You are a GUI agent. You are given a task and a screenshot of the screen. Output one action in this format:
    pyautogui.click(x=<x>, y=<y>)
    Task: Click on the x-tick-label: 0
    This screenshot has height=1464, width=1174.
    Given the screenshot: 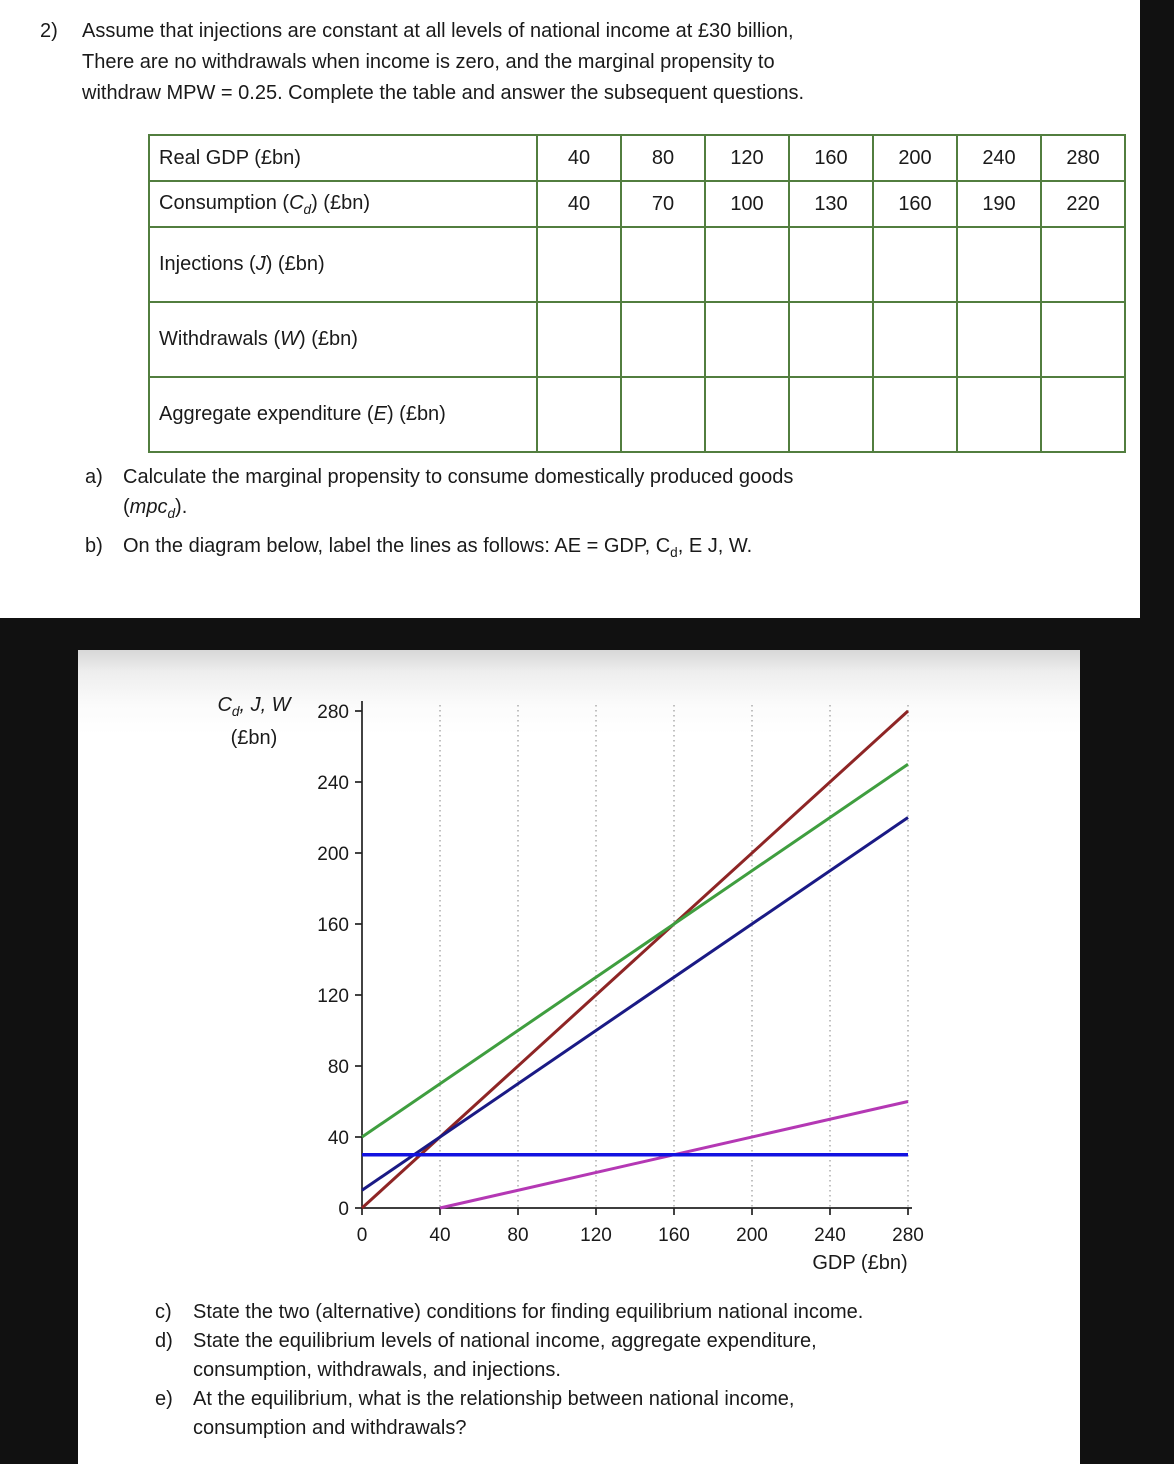 What is the action you would take?
    pyautogui.click(x=362, y=1235)
    